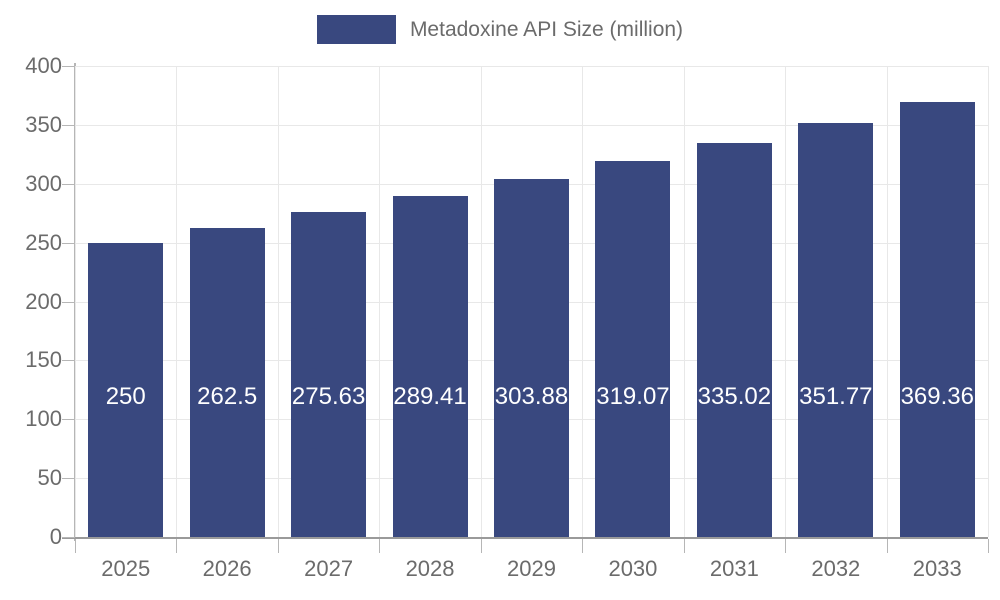  What do you see at coordinates (734, 396) in the screenshot?
I see `bar-value-label: 335.02` at bounding box center [734, 396].